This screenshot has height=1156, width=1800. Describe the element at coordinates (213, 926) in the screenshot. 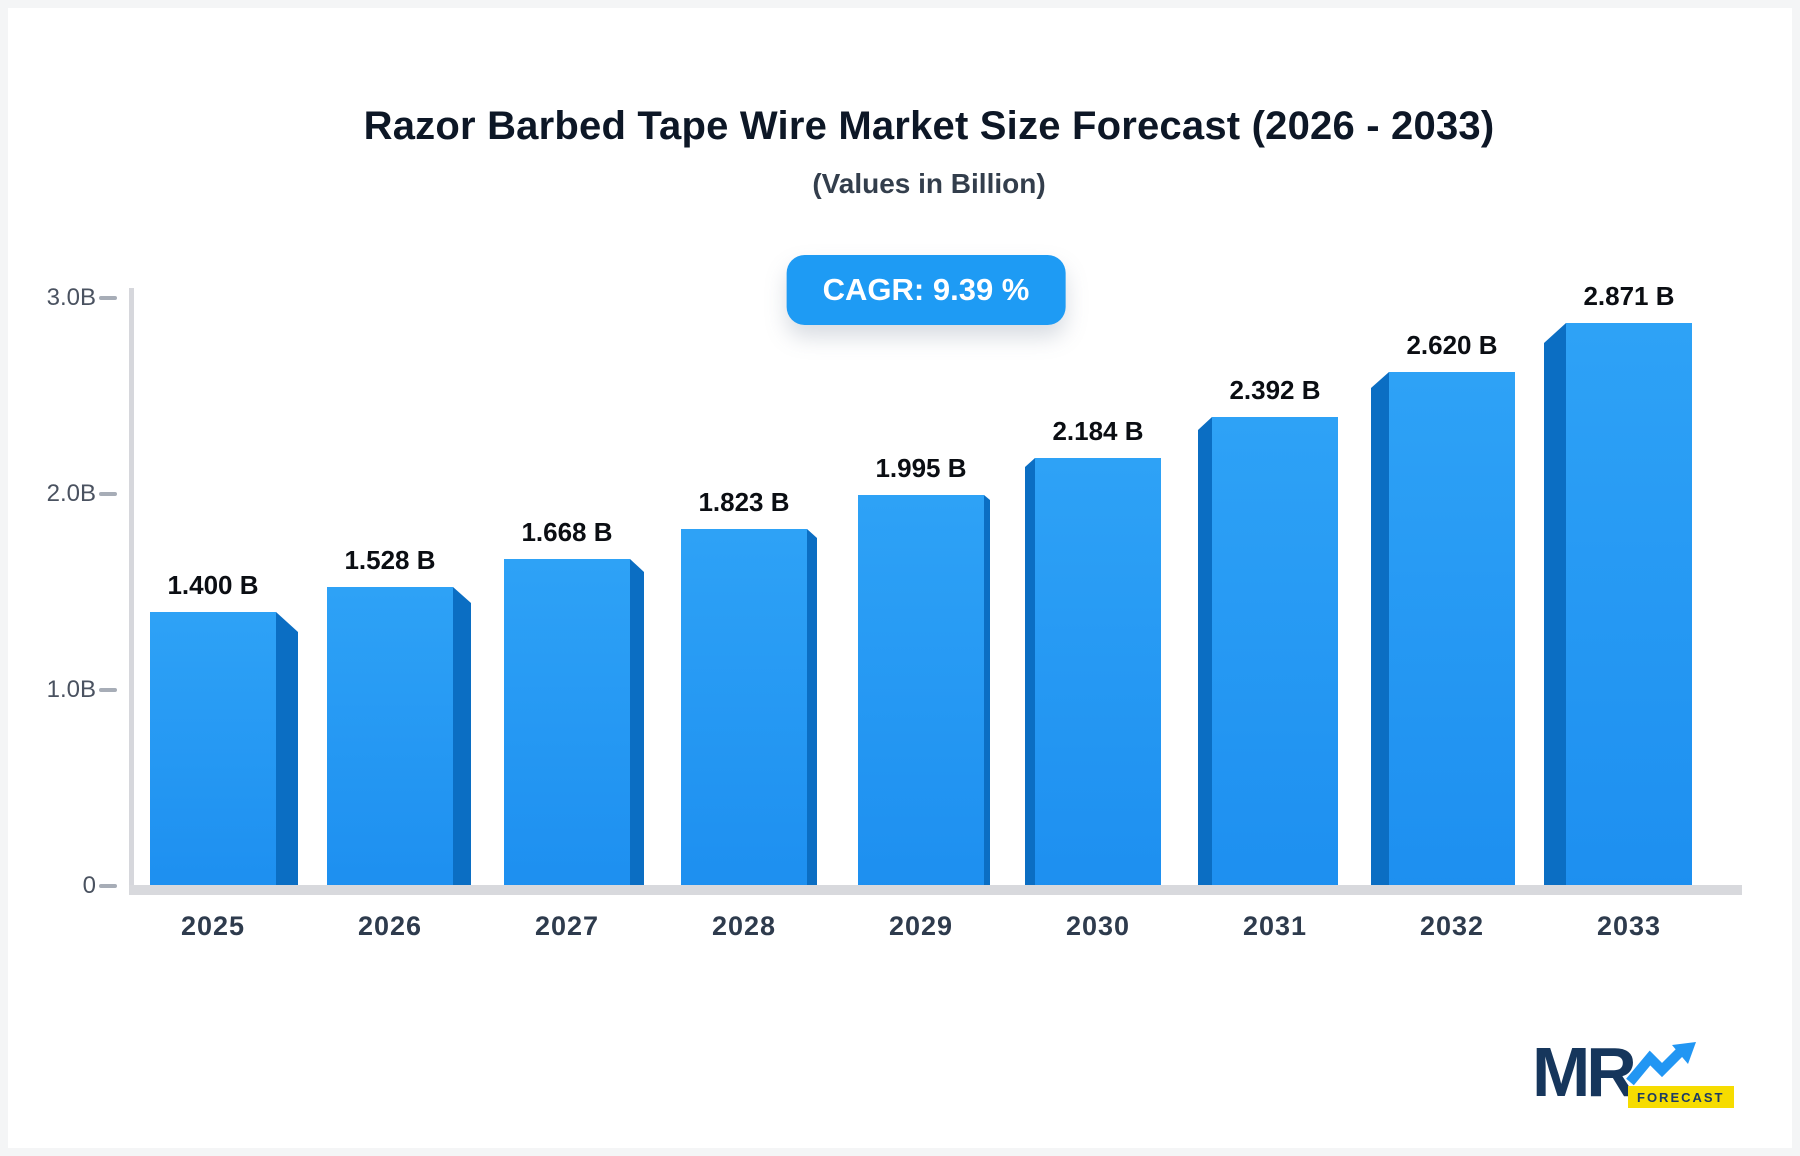

I see `x-axis-label: 2025` at that location.